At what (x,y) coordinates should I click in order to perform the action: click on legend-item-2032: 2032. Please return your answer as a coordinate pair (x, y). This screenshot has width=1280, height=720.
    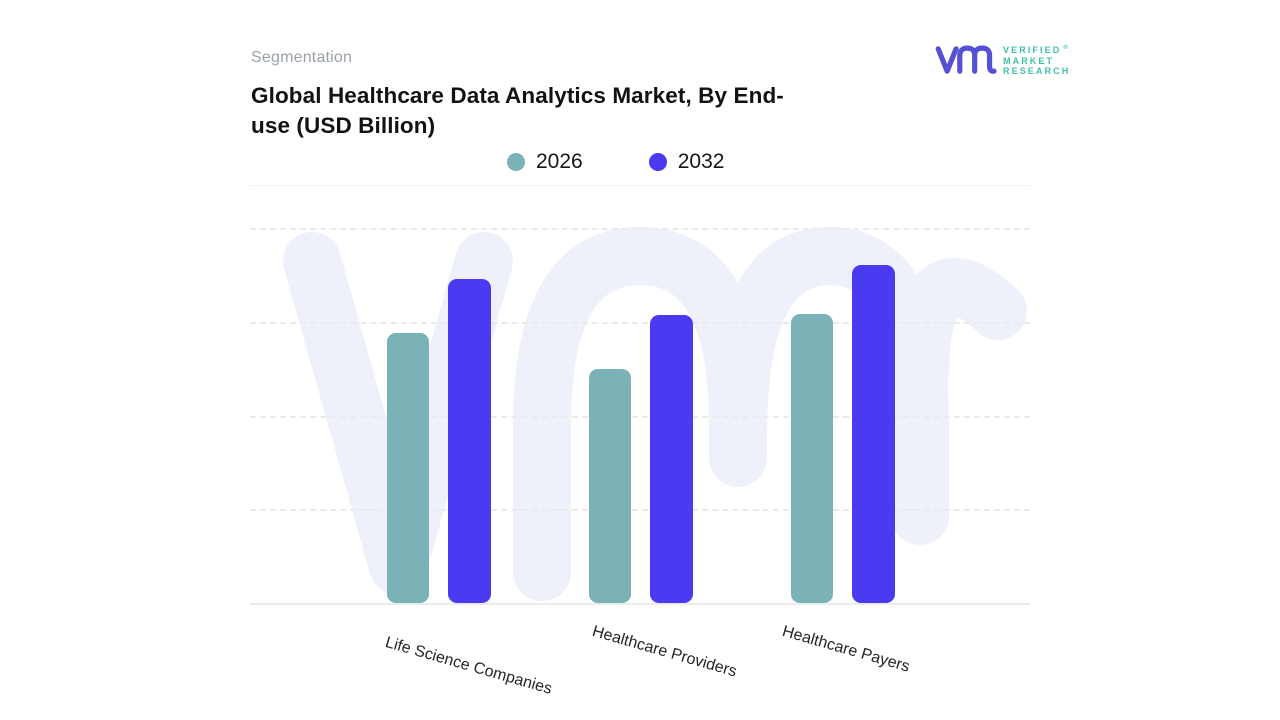
    Looking at the image, I should click on (686, 162).